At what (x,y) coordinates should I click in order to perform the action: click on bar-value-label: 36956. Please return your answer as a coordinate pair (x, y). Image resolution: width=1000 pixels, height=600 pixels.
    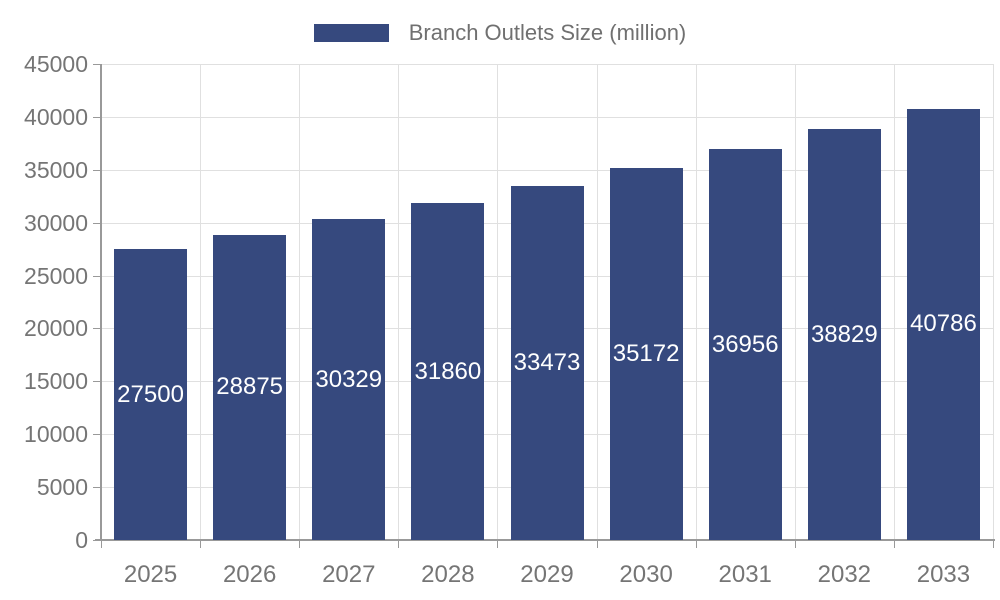
    Looking at the image, I should click on (745, 344).